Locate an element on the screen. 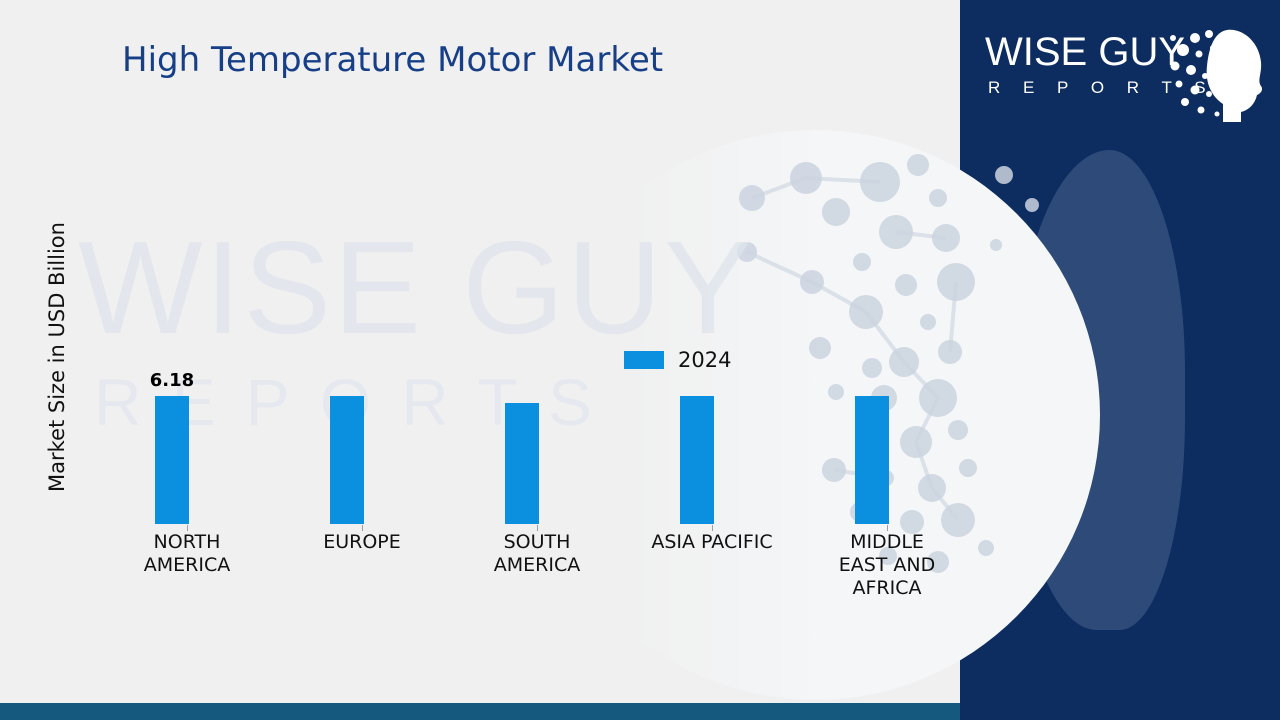  bar-south-america is located at coordinates (522, 463).